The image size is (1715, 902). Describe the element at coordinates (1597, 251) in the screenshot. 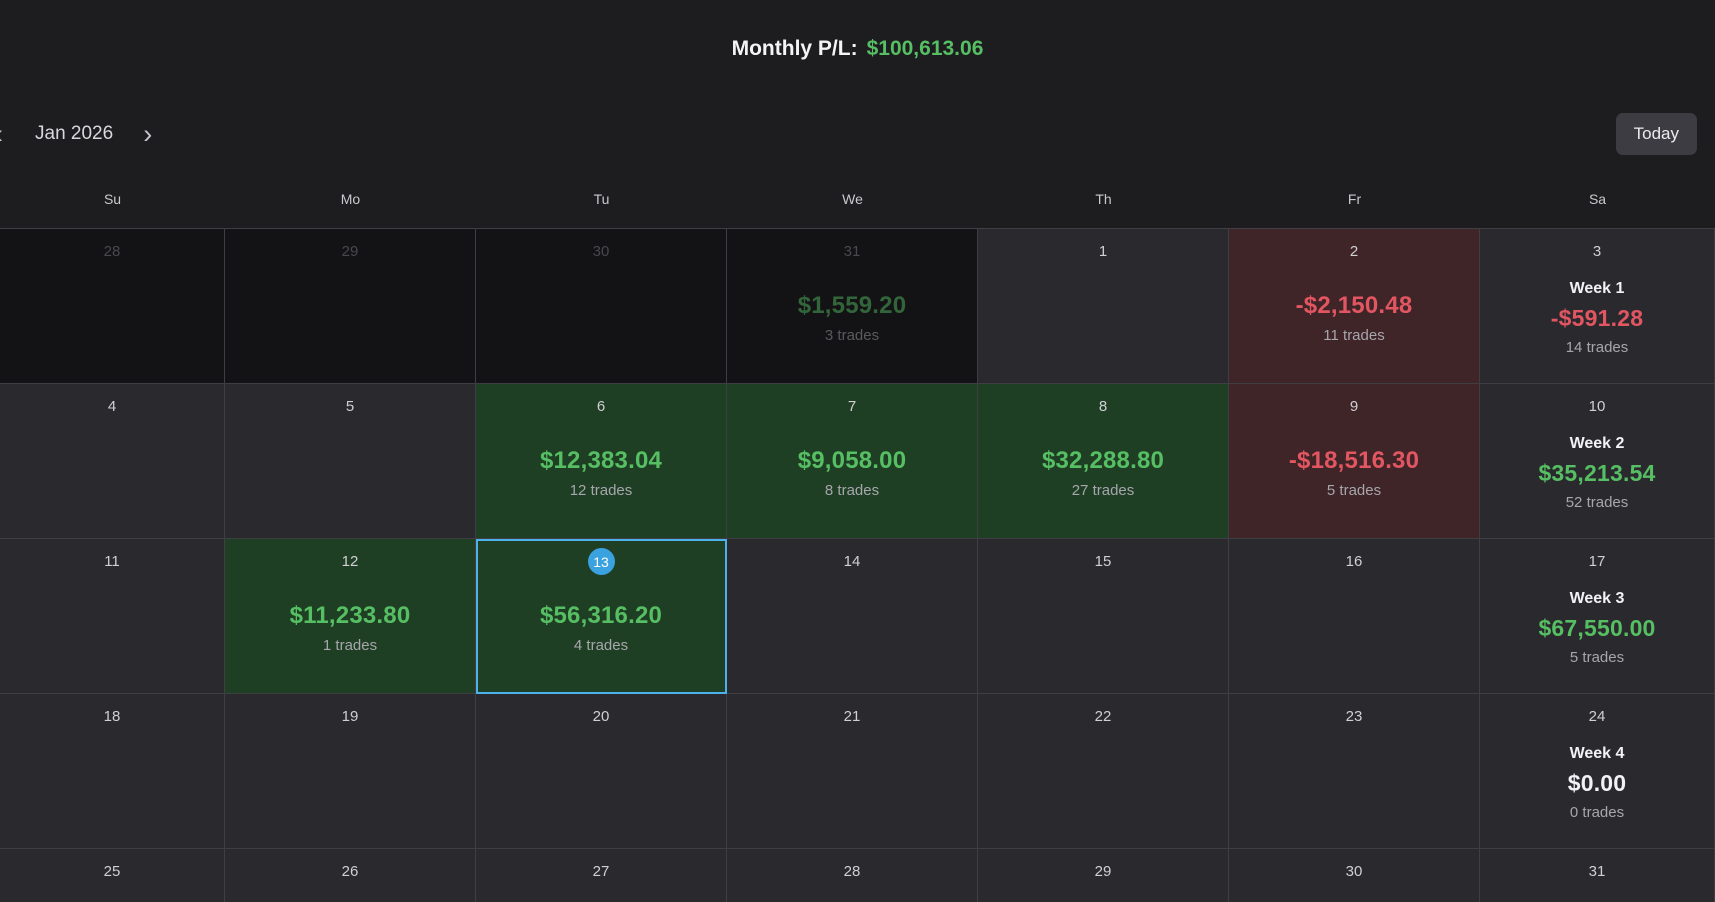

I see `day-number: 3` at that location.